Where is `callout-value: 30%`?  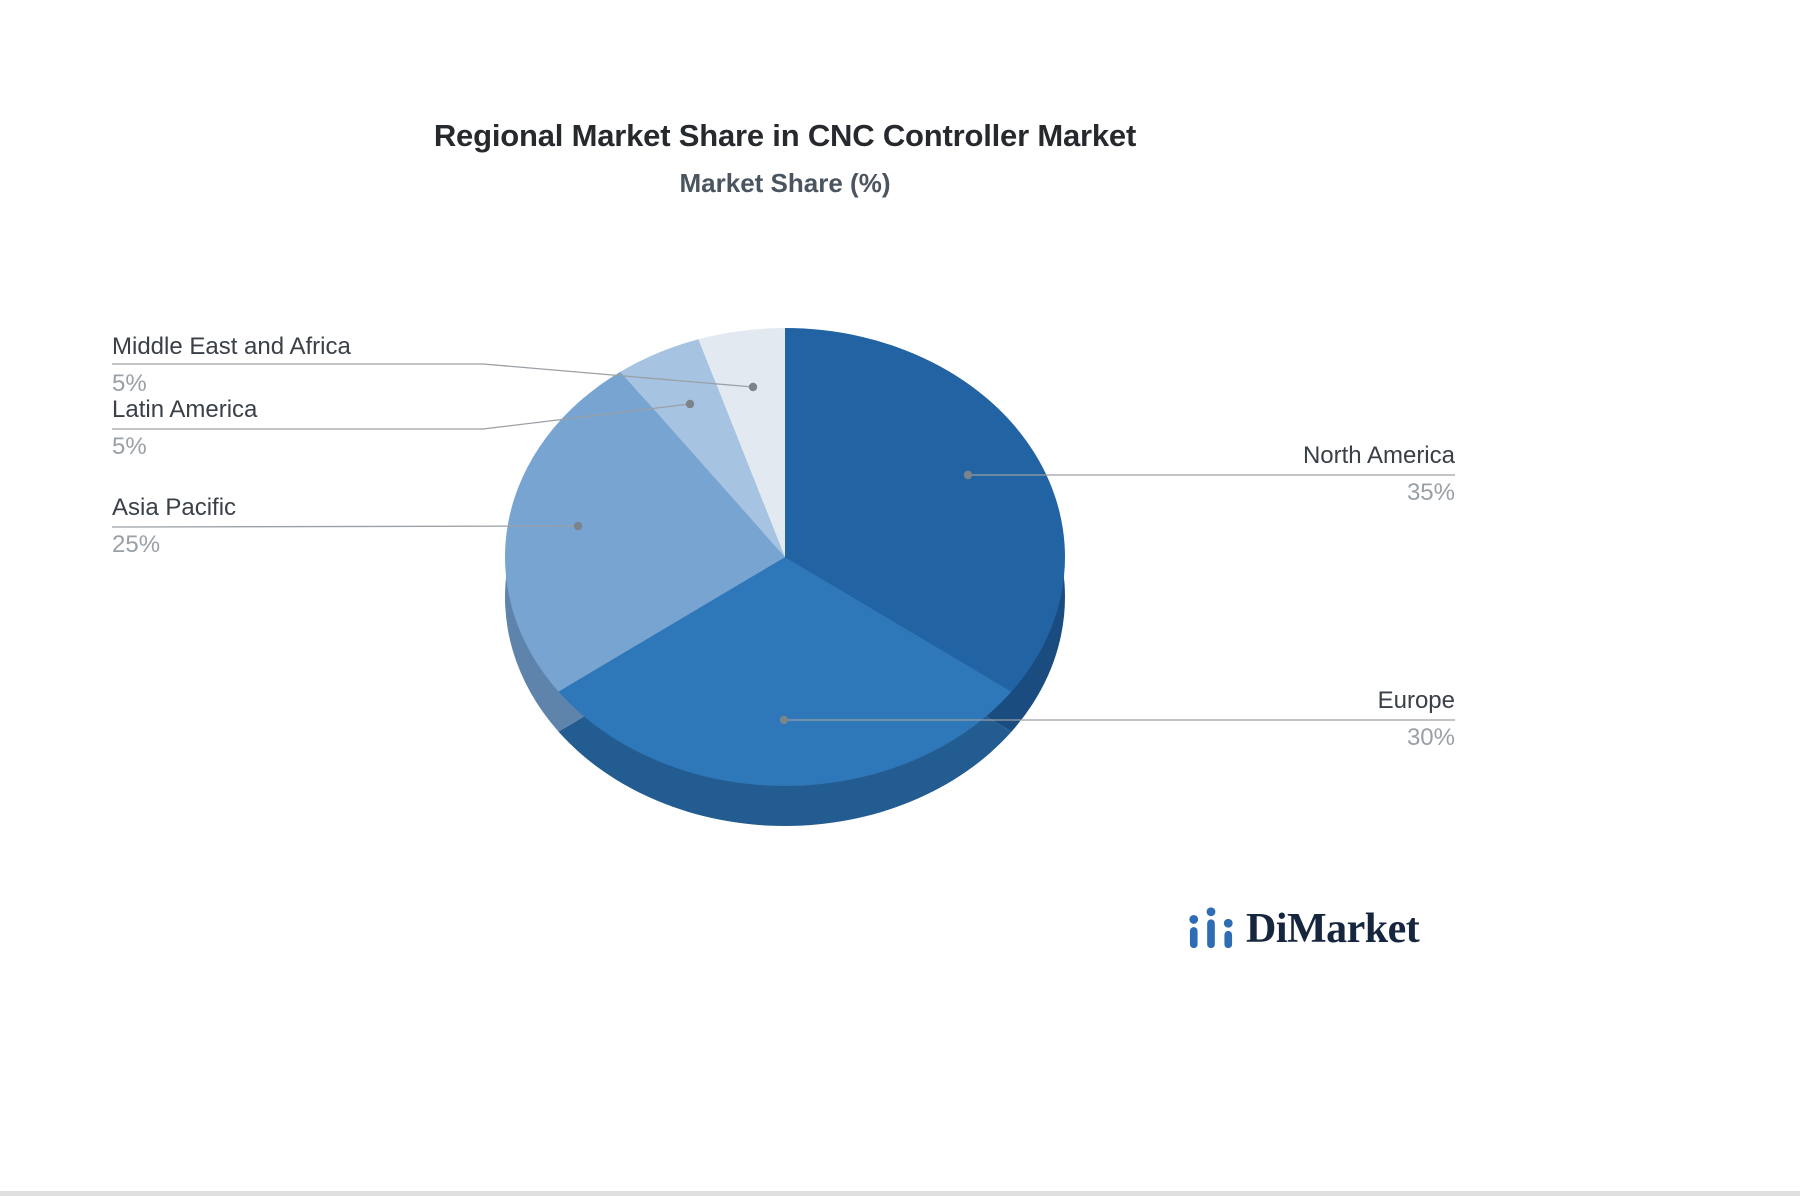
callout-value: 30% is located at coordinates (1430, 737).